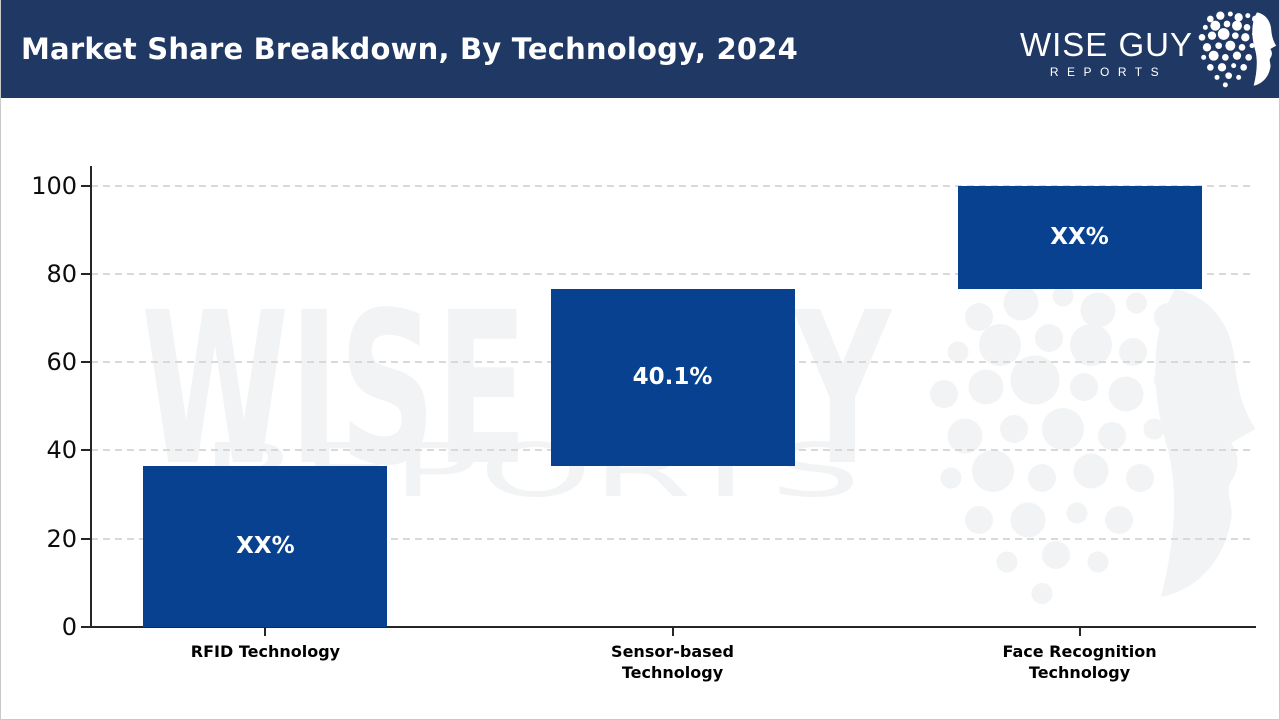  Describe the element at coordinates (265, 651) in the screenshot. I see `x-tick-label: RFID Technology` at that location.